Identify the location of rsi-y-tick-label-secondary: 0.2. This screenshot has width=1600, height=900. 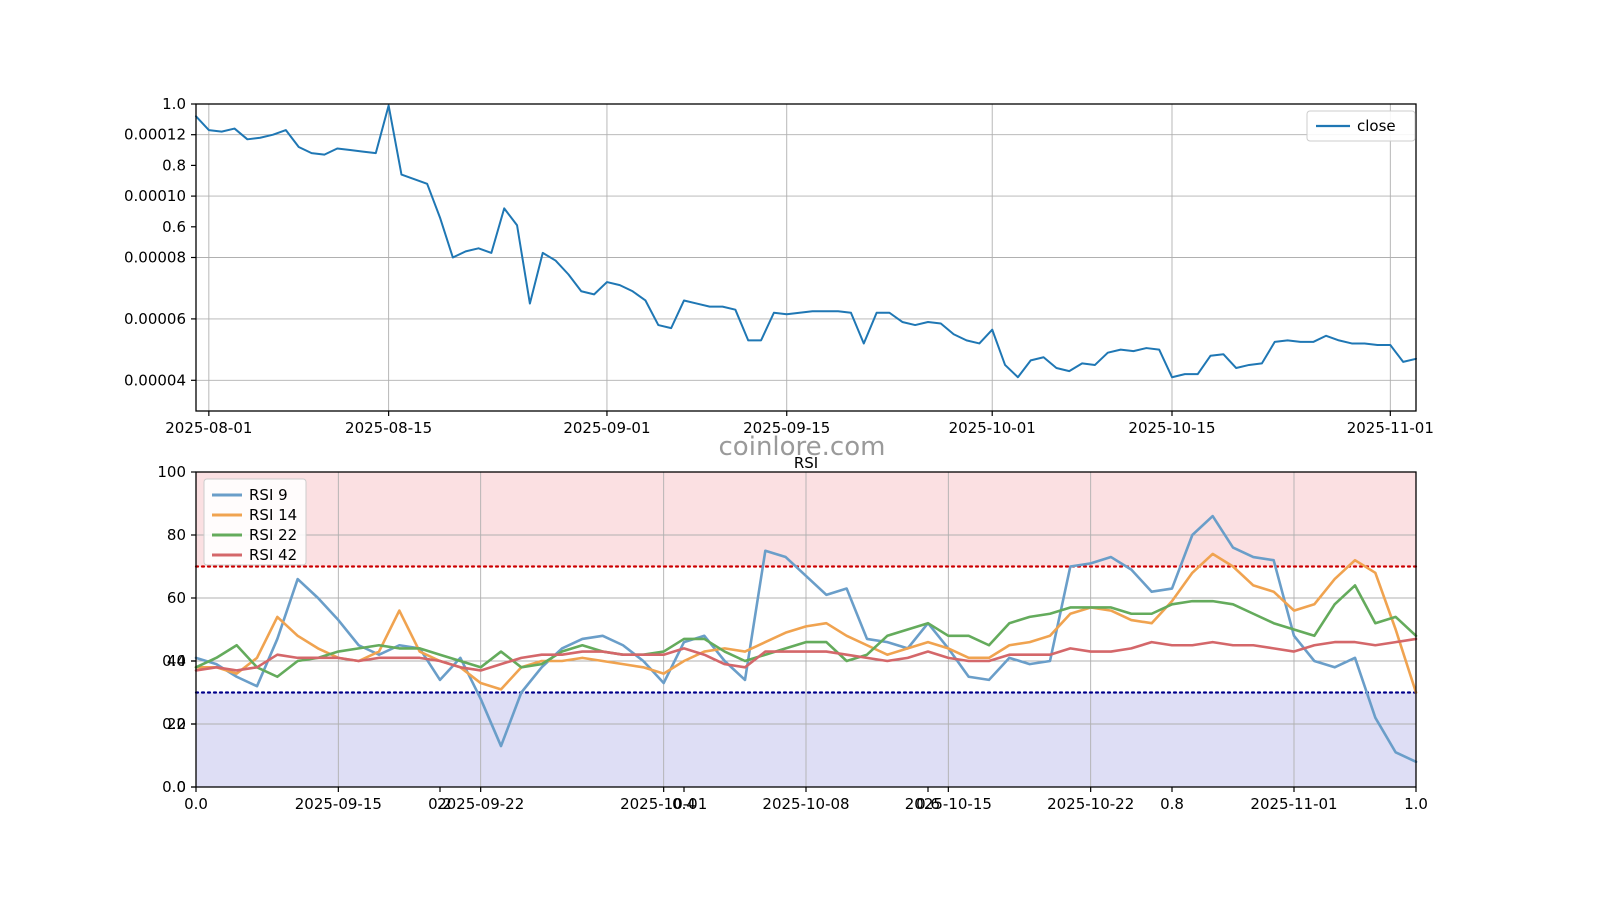
(174, 724).